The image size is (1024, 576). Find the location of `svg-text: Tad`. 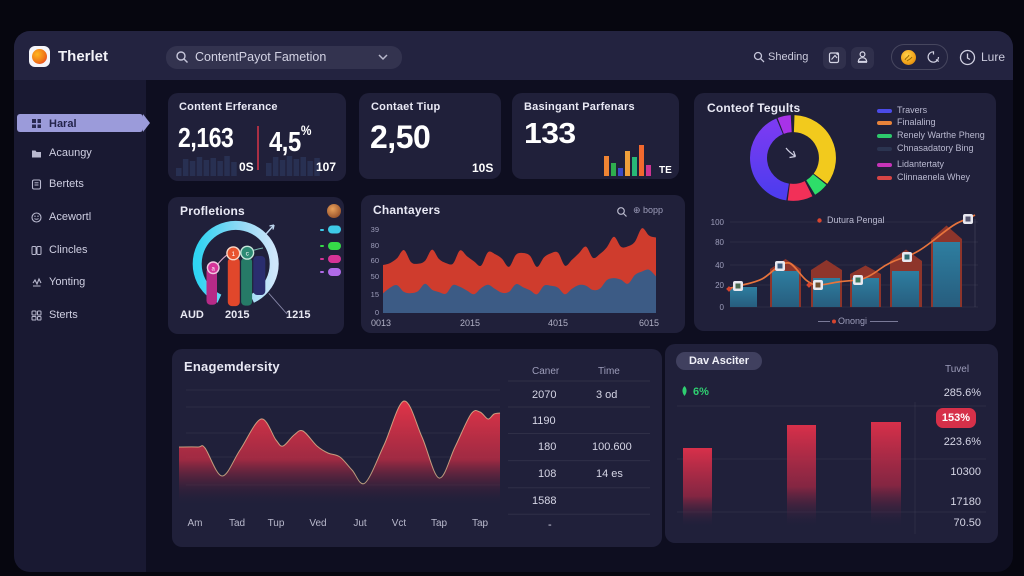

svg-text: Tad is located at coordinates (237, 523).